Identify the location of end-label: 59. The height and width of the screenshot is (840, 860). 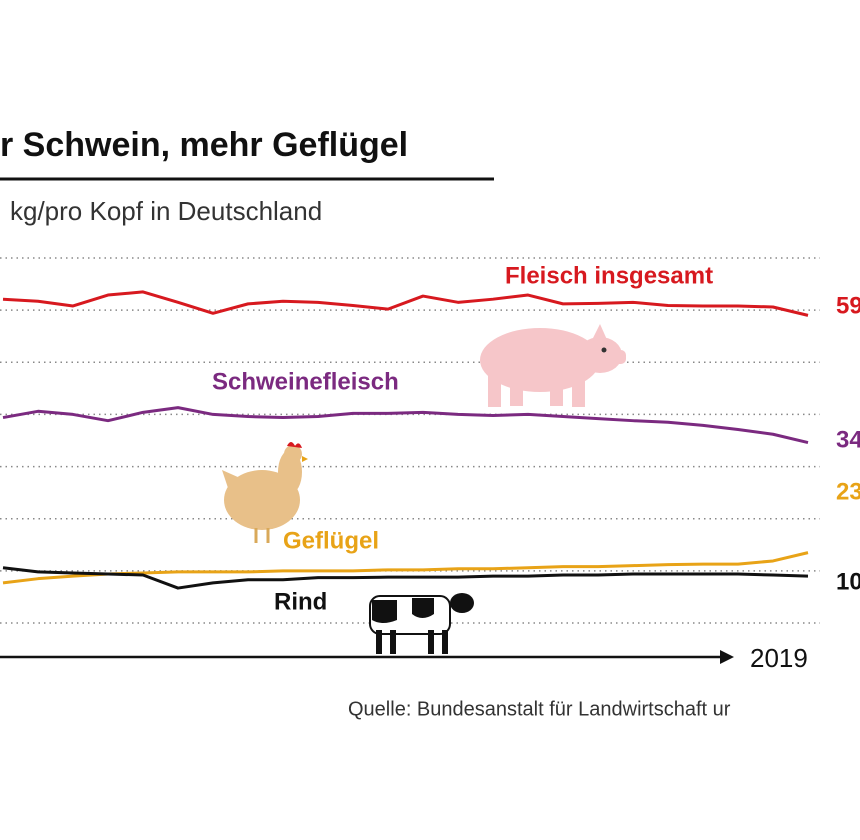
(848, 305).